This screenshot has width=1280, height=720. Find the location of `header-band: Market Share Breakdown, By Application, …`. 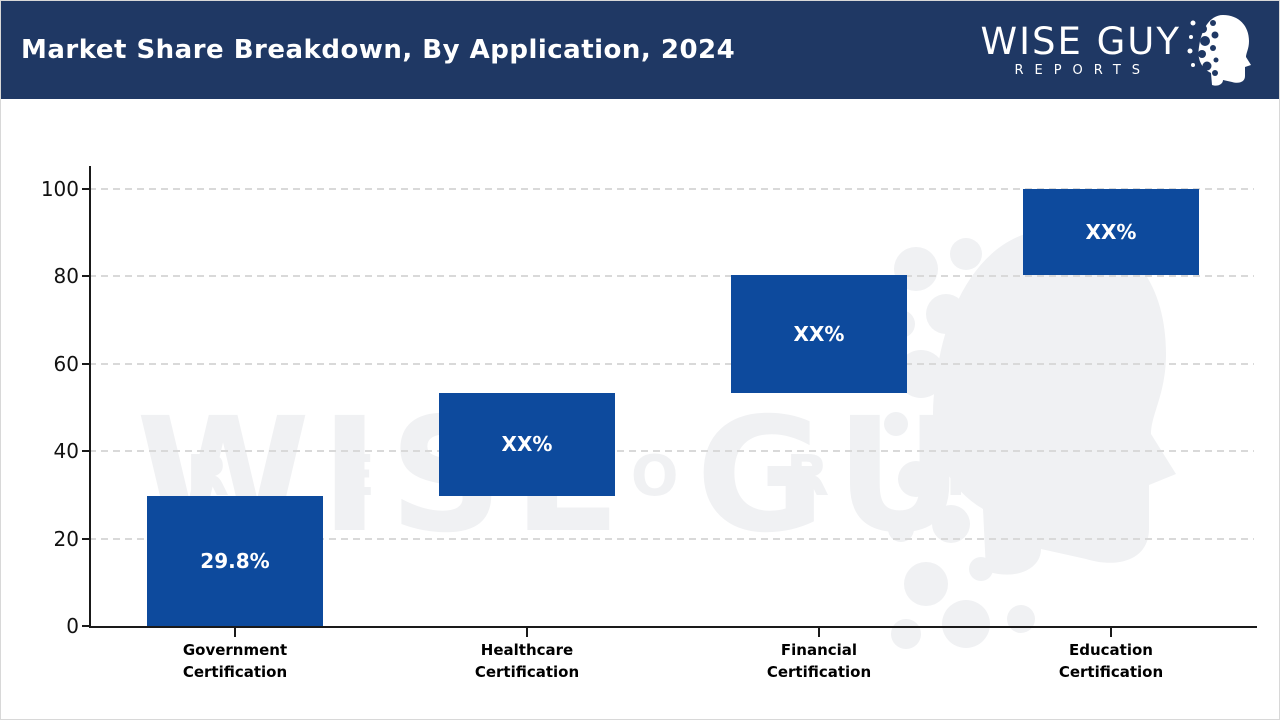

header-band: Market Share Breakdown, By Application, … is located at coordinates (640, 50).